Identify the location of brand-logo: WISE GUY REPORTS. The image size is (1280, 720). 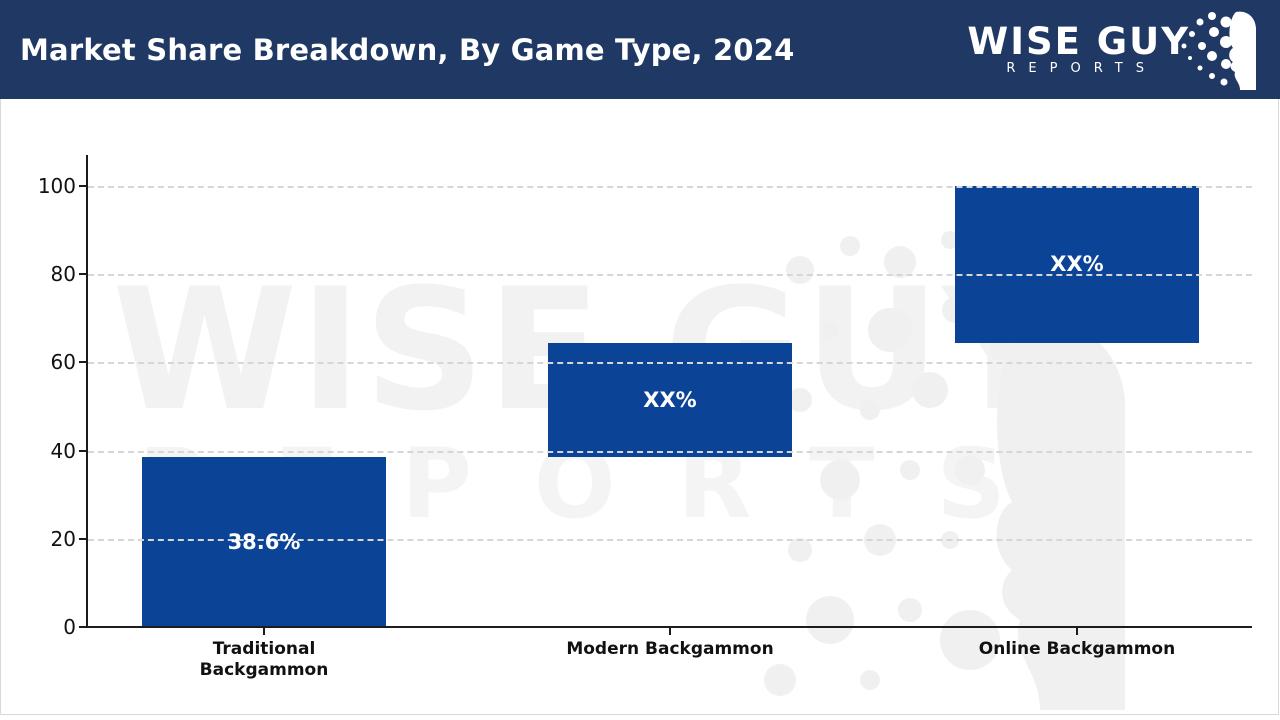
(1123, 50).